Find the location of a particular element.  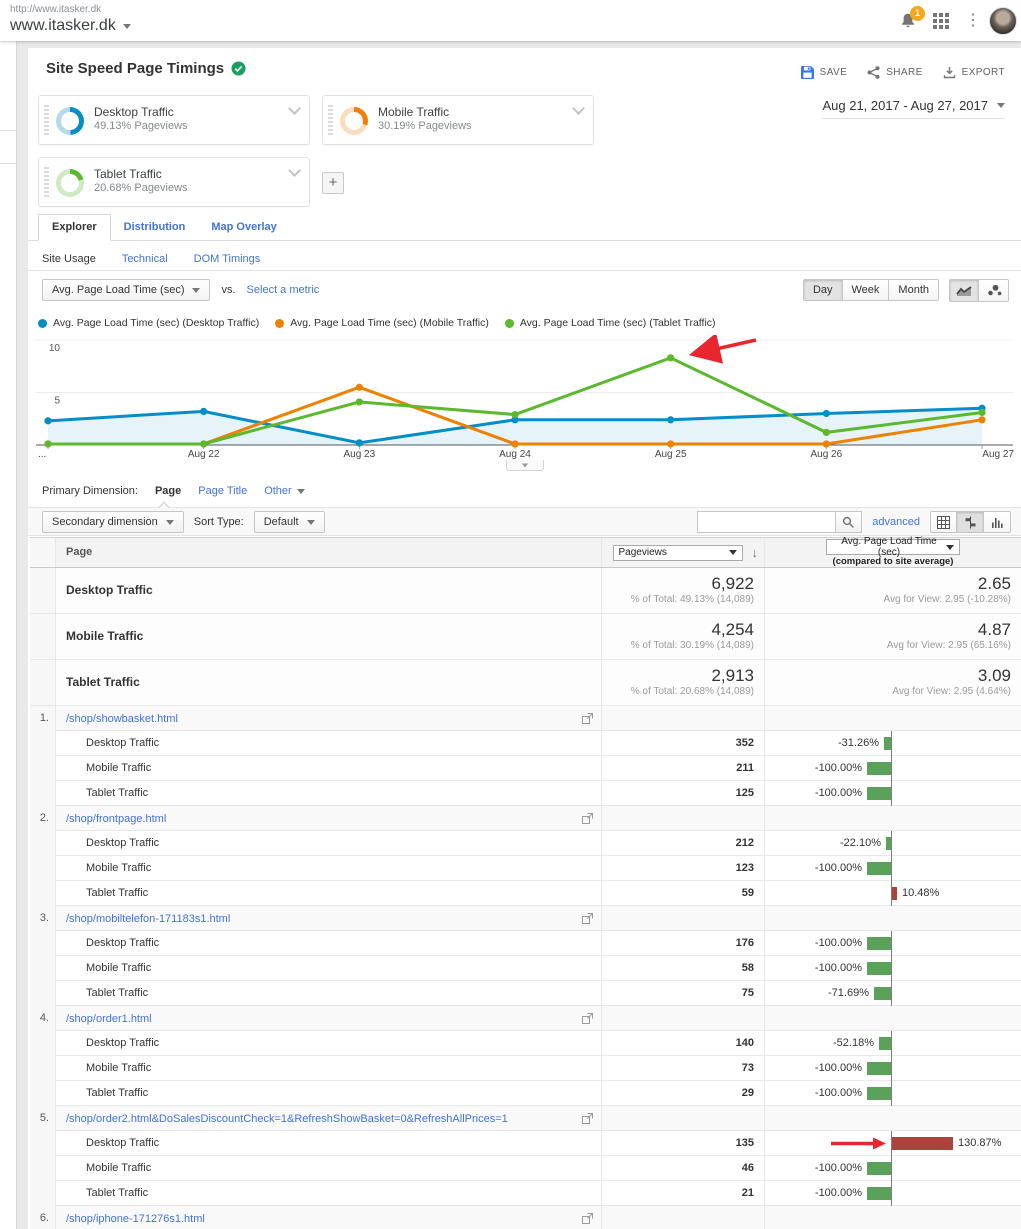

data-table-view-button is located at coordinates (943, 522).